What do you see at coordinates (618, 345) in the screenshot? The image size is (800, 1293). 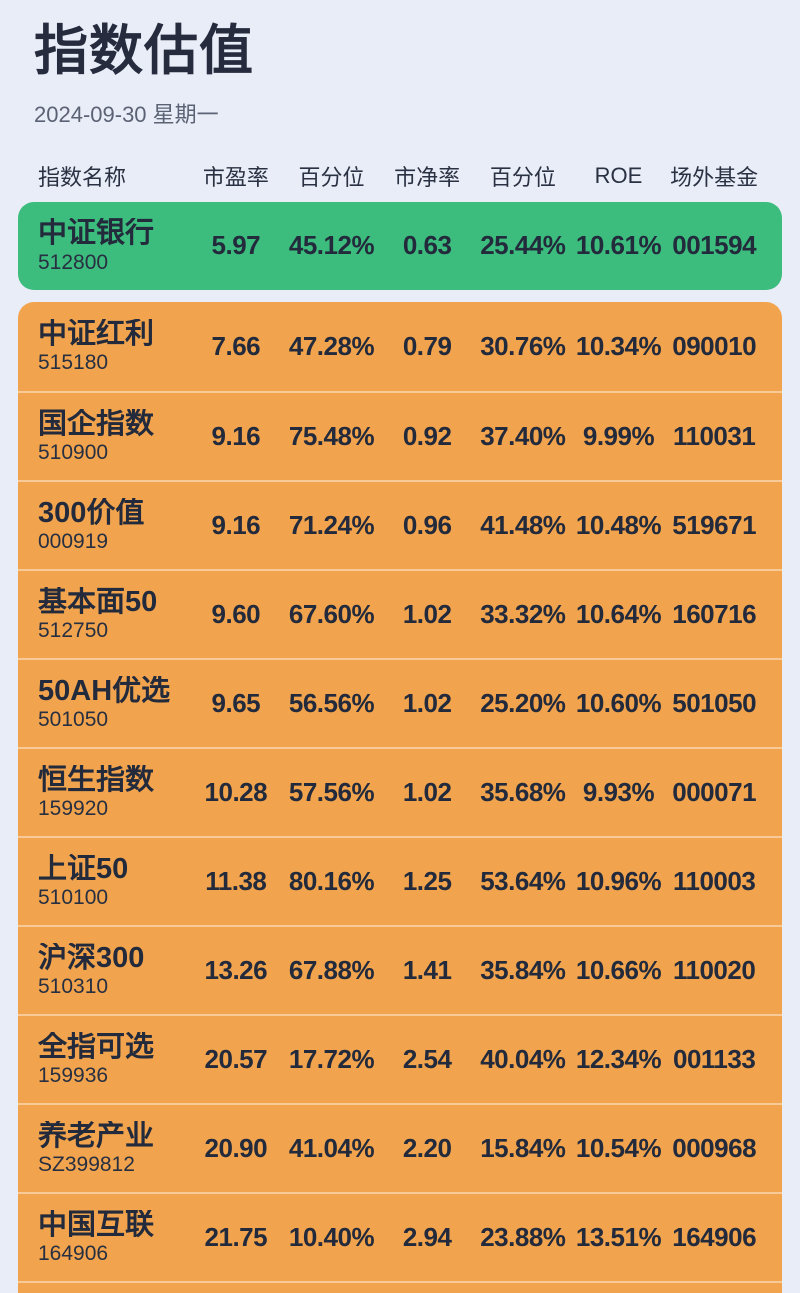 I see `roe-value: 10.34%` at bounding box center [618, 345].